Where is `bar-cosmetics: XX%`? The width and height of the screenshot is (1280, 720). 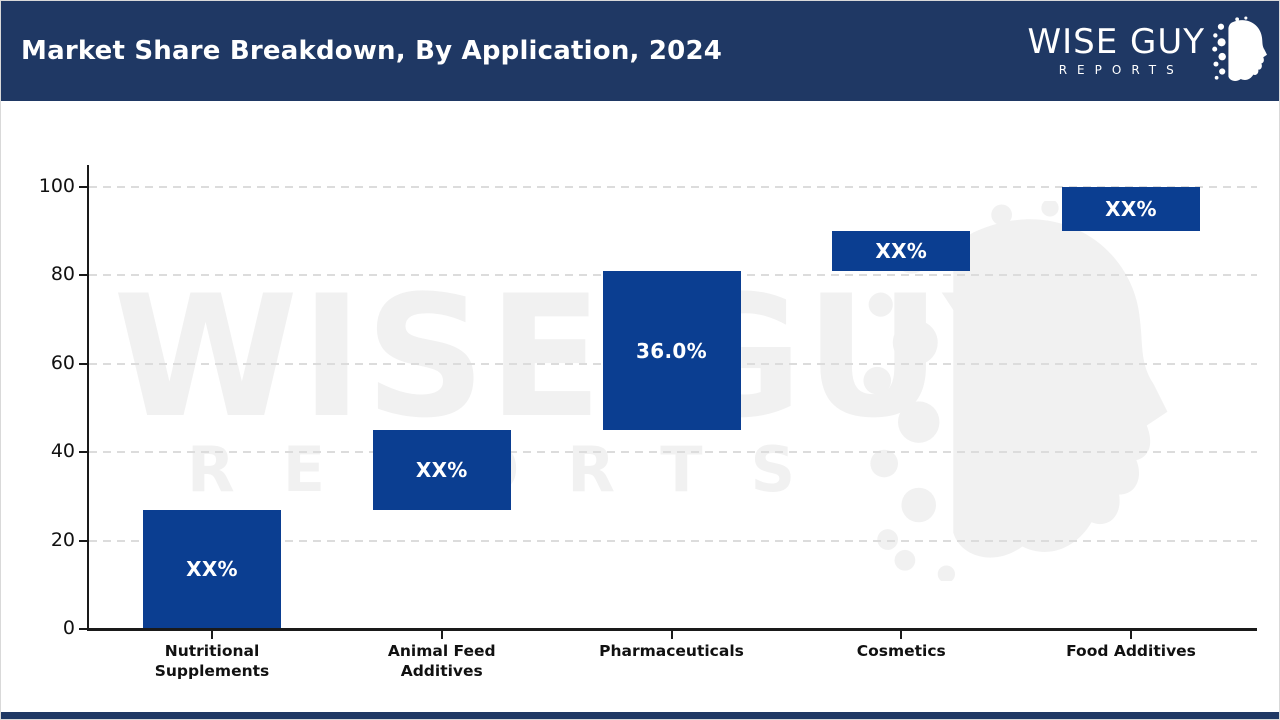
bar-cosmetics: XX% is located at coordinates (901, 251).